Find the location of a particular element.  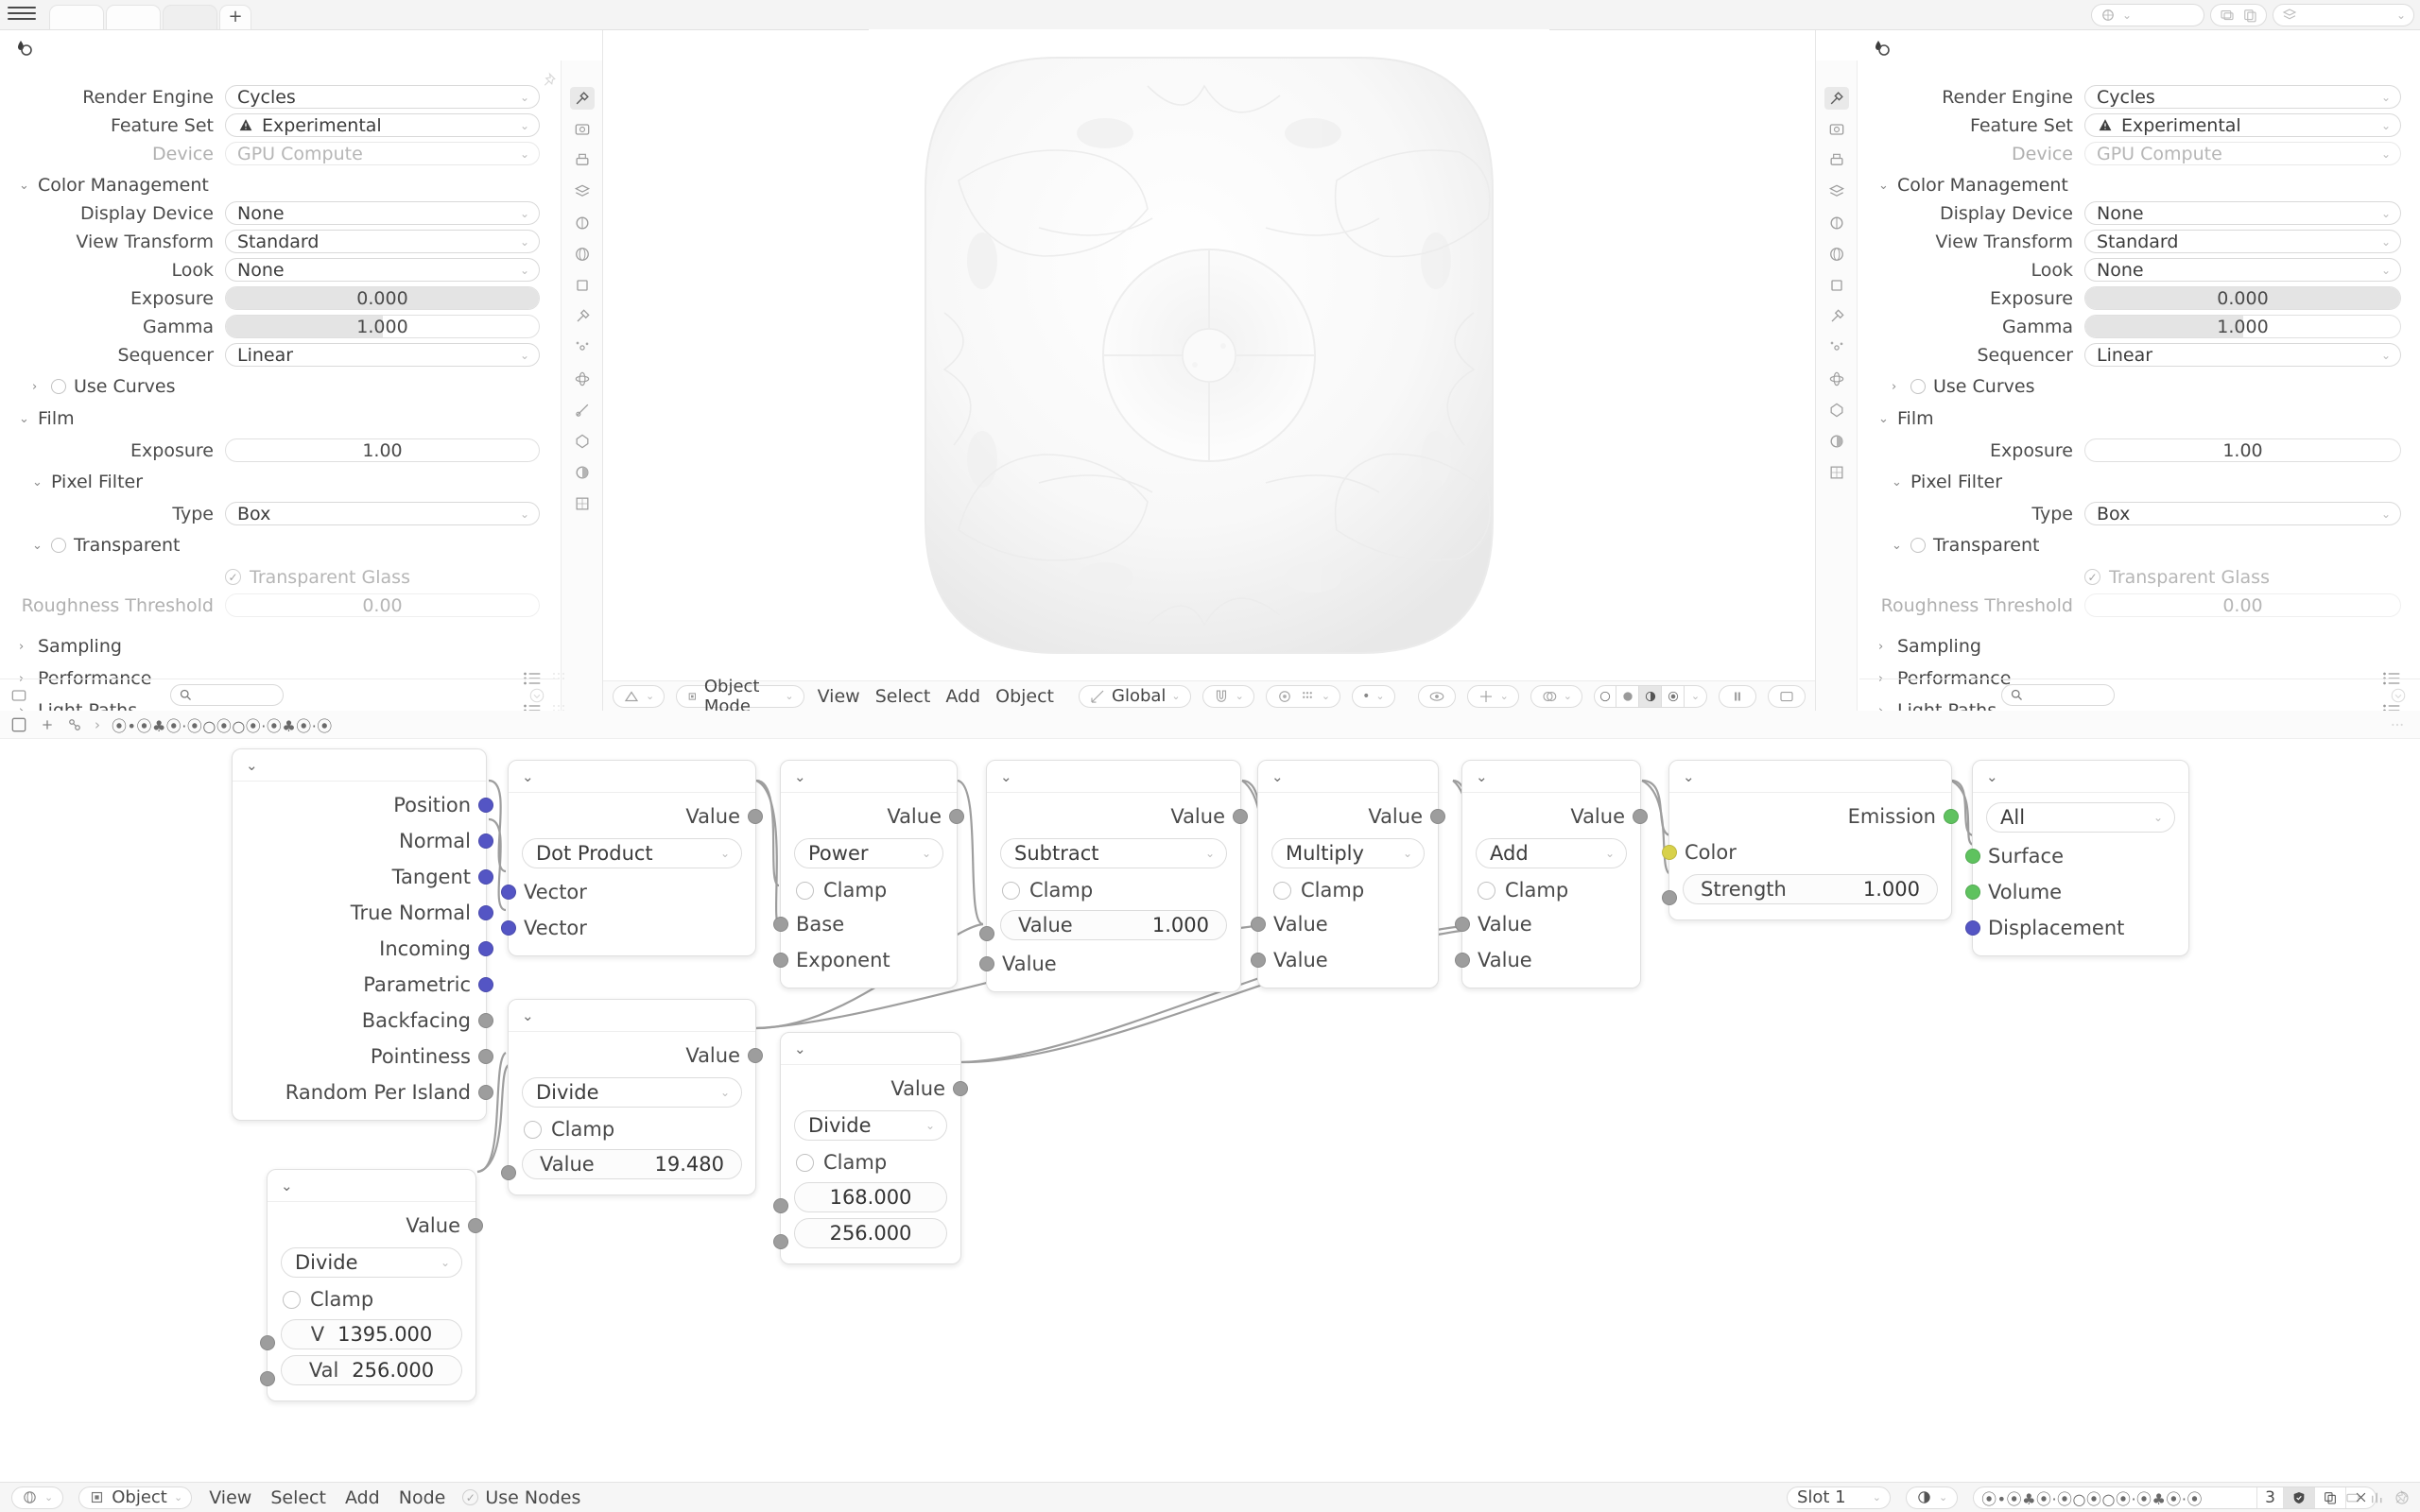

tab-output is located at coordinates (582, 160).